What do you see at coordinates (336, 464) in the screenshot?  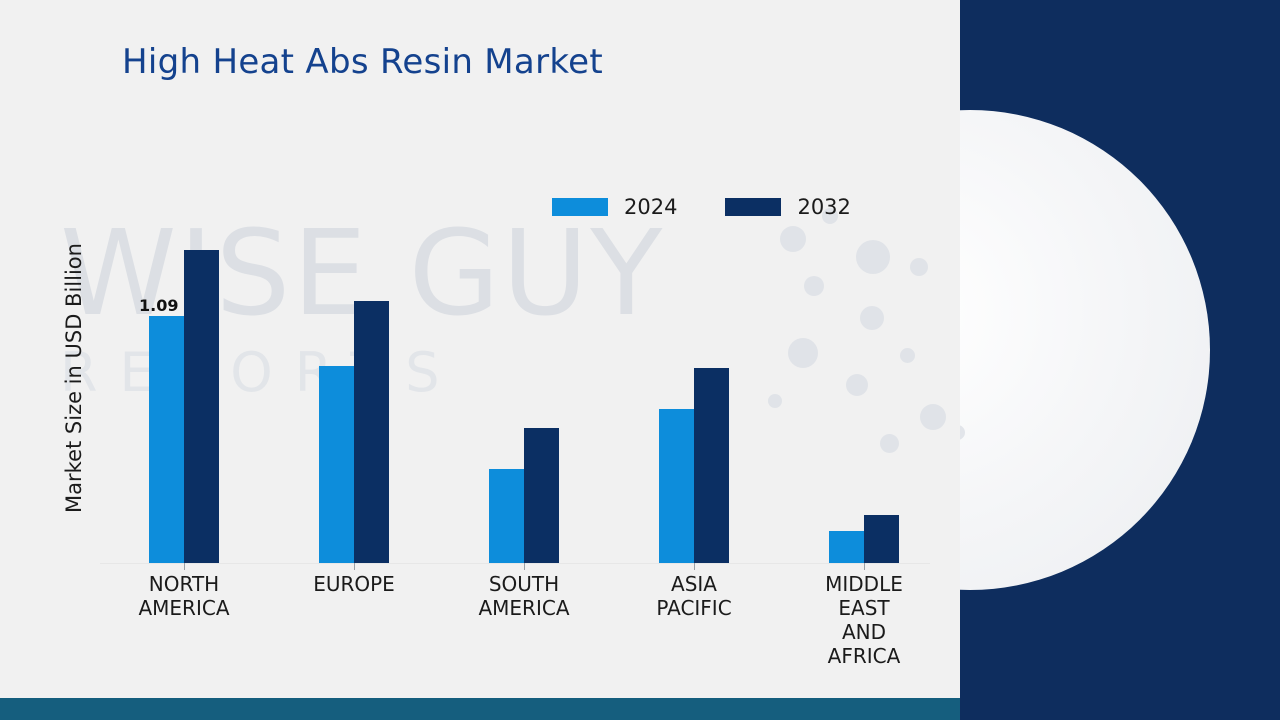 I see `bar-2024-europe` at bounding box center [336, 464].